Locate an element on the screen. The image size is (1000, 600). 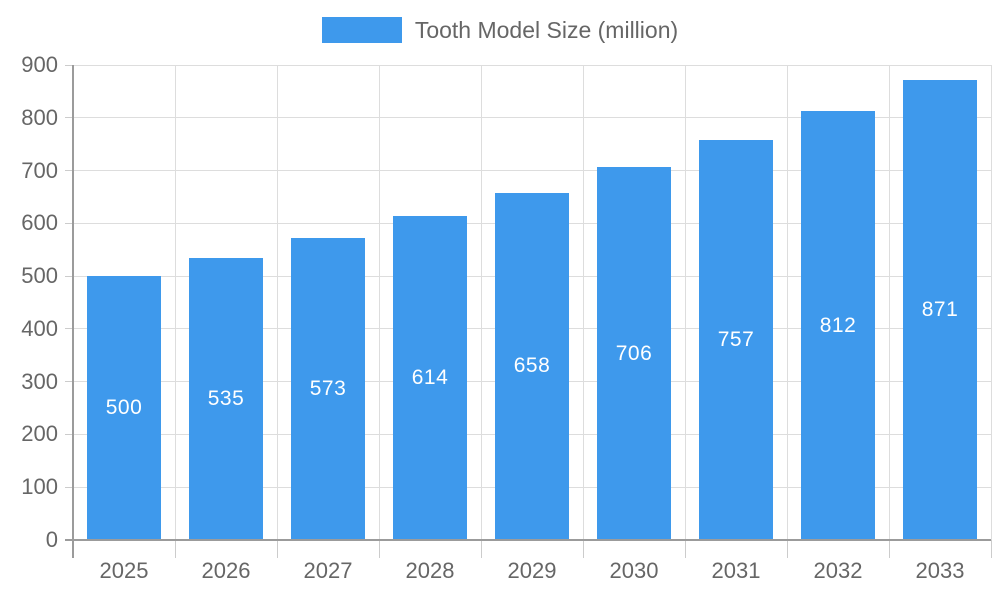
x-axis-label: 2033 is located at coordinates (940, 570).